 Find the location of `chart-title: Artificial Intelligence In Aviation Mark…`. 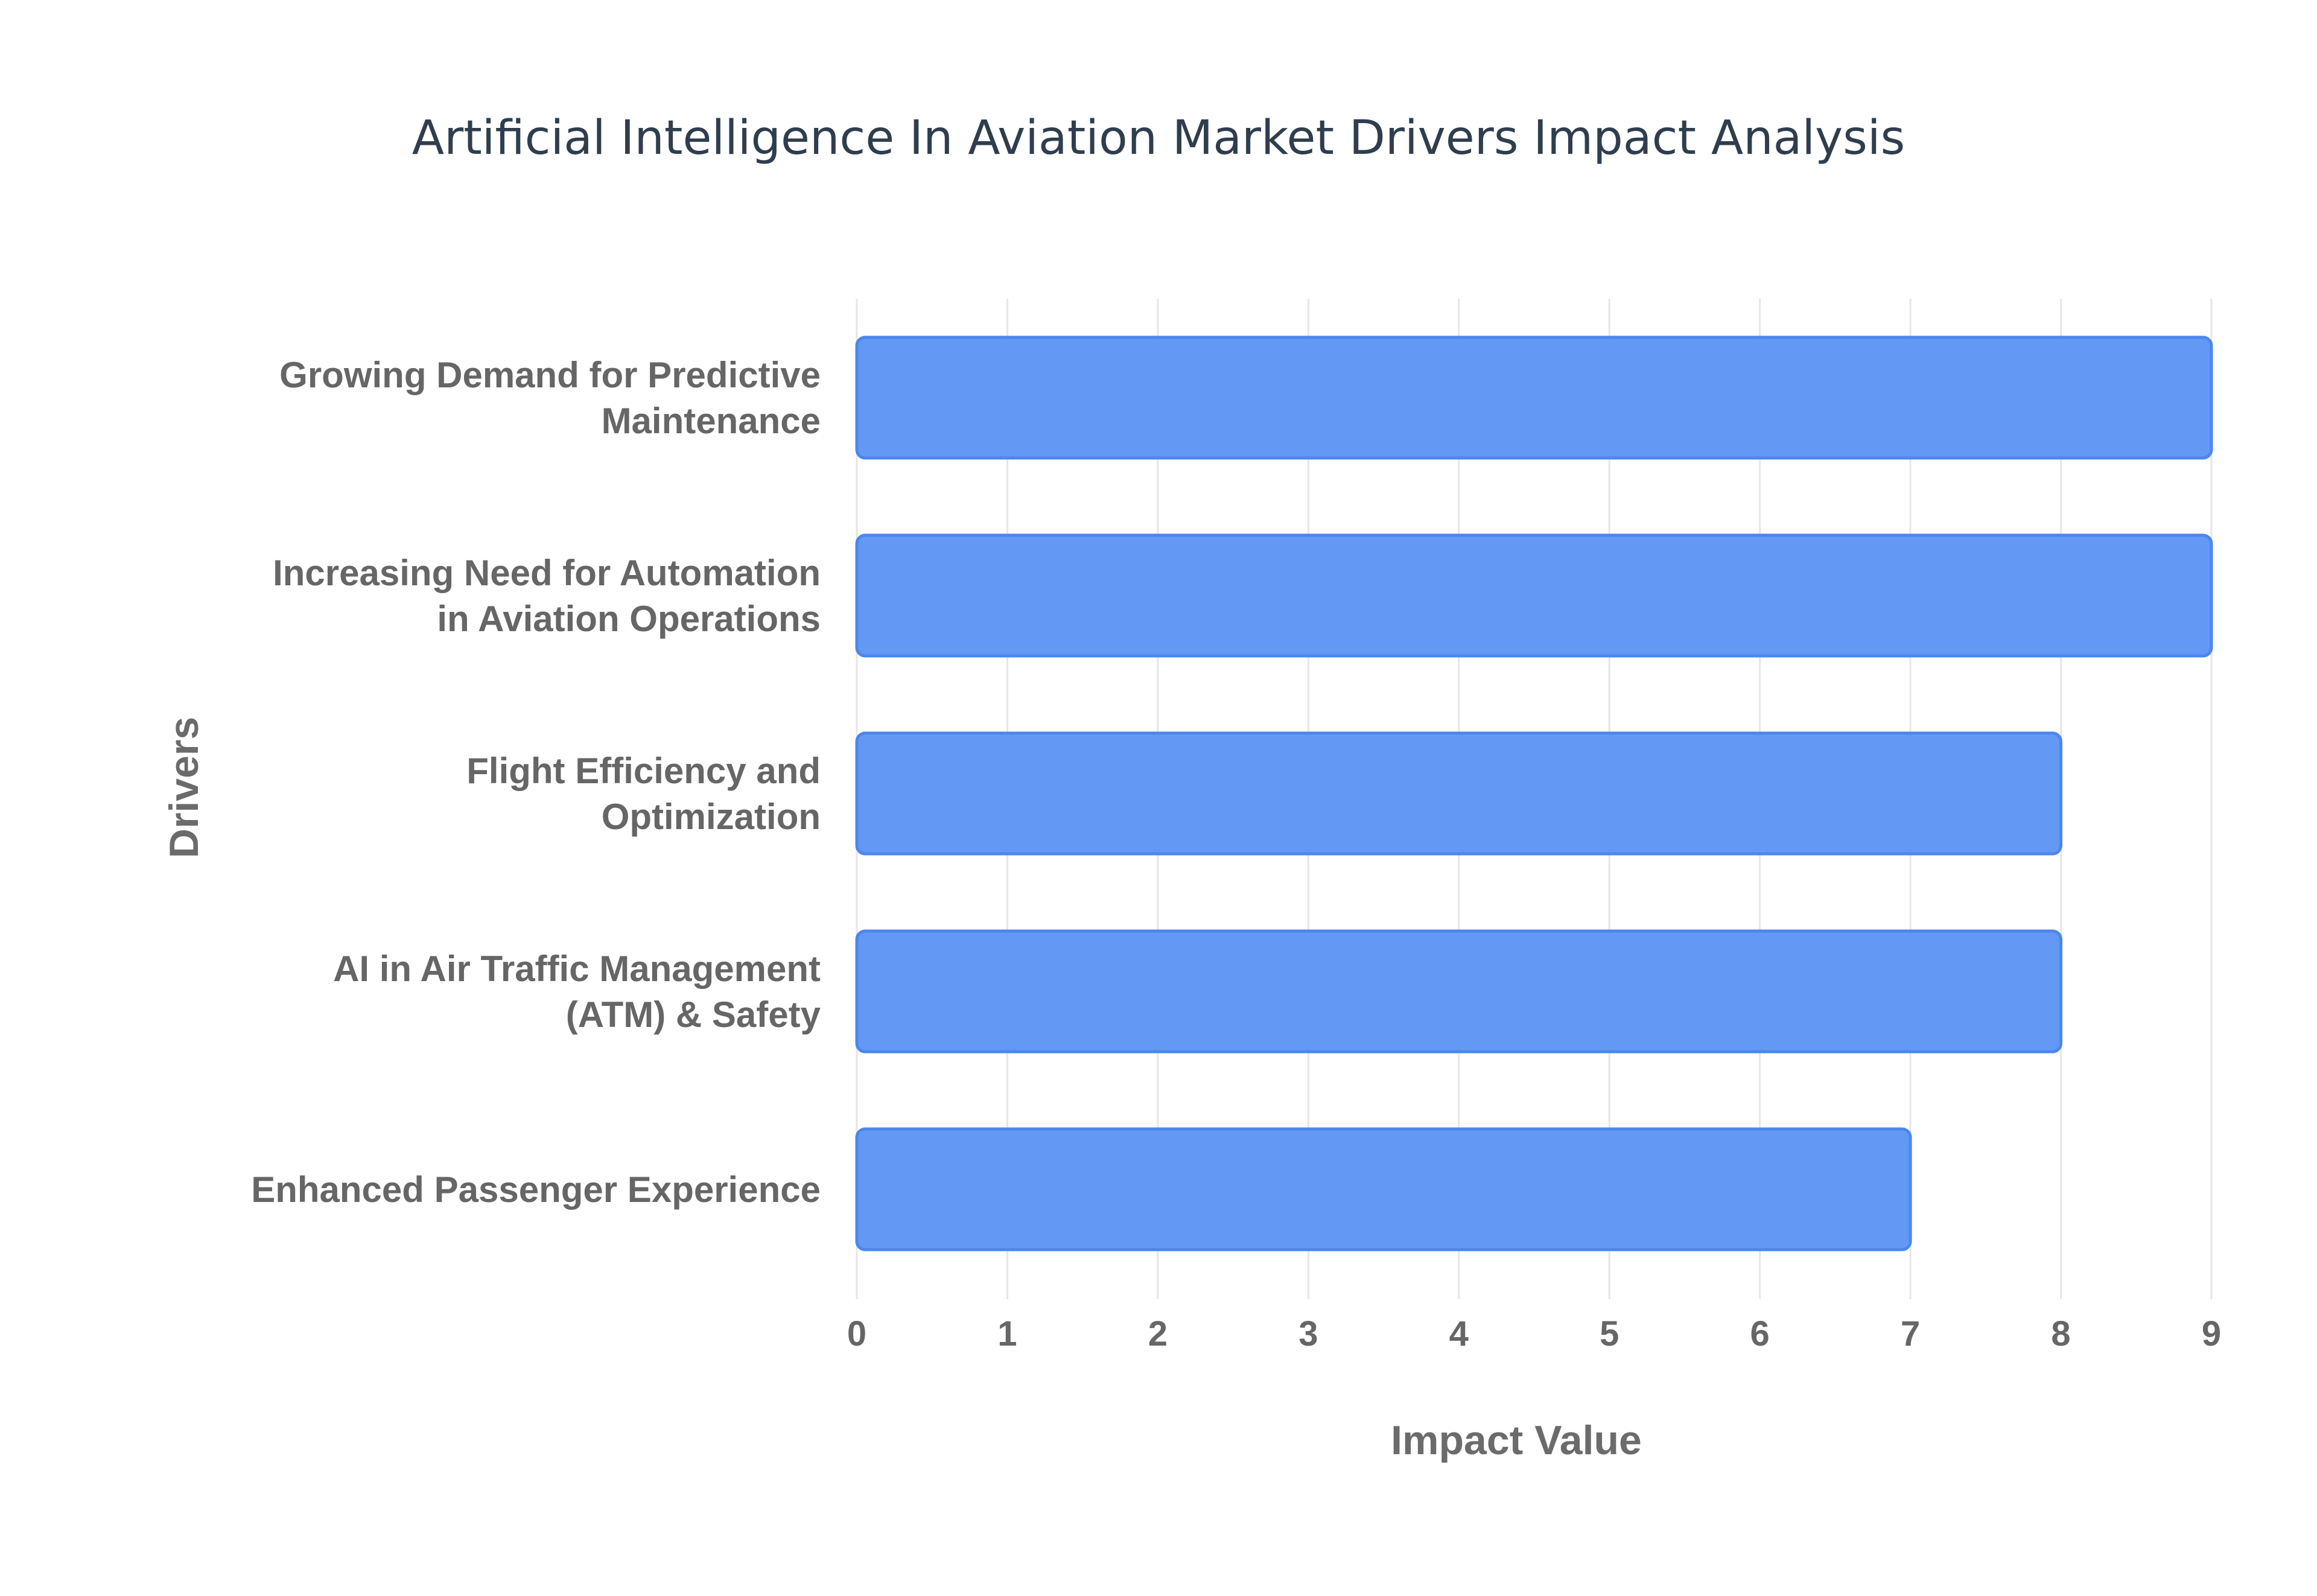

chart-title: Artificial Intelligence In Aviation Mark… is located at coordinates (1158, 138).